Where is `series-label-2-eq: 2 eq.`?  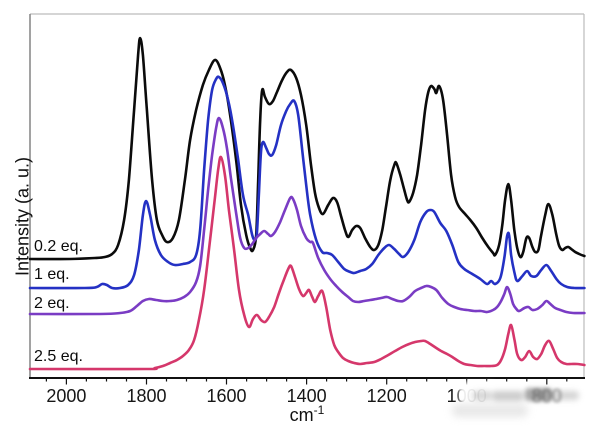 series-label-2-eq: 2 eq. is located at coordinates (52, 303).